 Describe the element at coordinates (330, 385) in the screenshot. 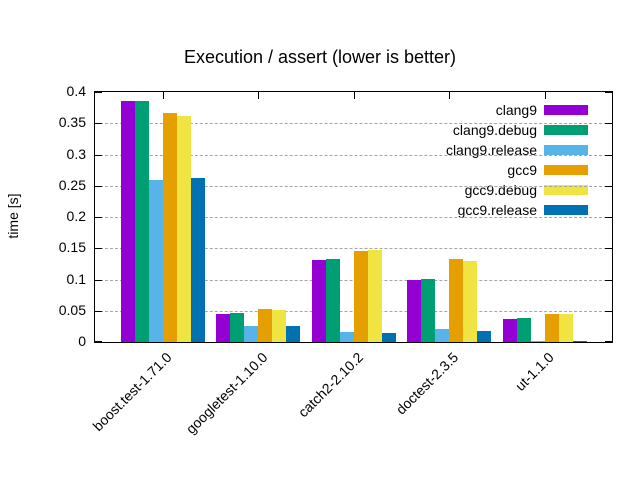

I see `x-tick-label: catch2-2.10.2` at that location.